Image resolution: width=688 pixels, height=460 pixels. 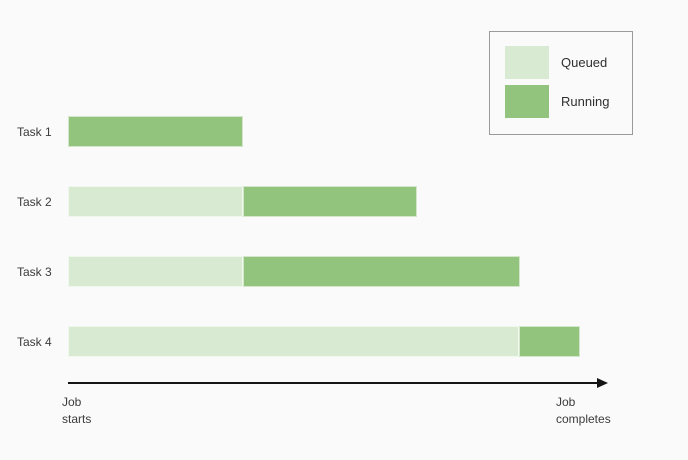 I want to click on task-label: Task 4, so click(x=34, y=341).